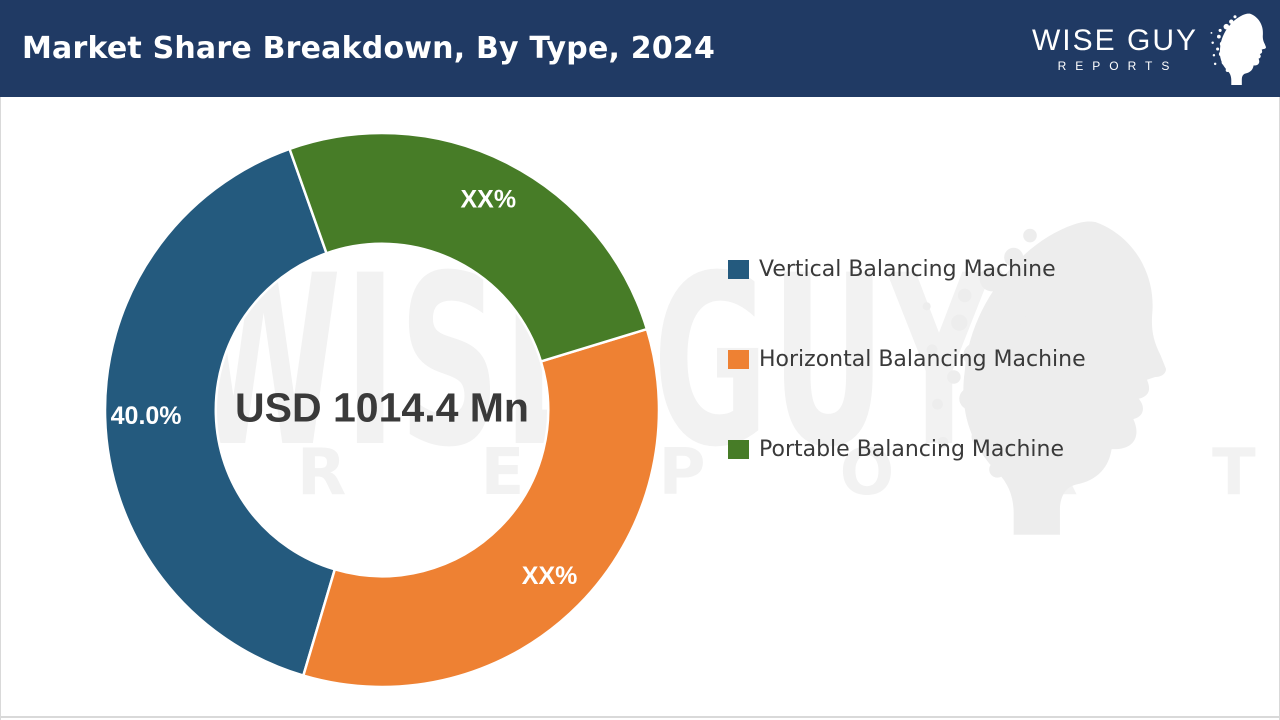 Image resolution: width=1280 pixels, height=720 pixels. What do you see at coordinates (738, 269) in the screenshot?
I see `legend-swatch-blue` at bounding box center [738, 269].